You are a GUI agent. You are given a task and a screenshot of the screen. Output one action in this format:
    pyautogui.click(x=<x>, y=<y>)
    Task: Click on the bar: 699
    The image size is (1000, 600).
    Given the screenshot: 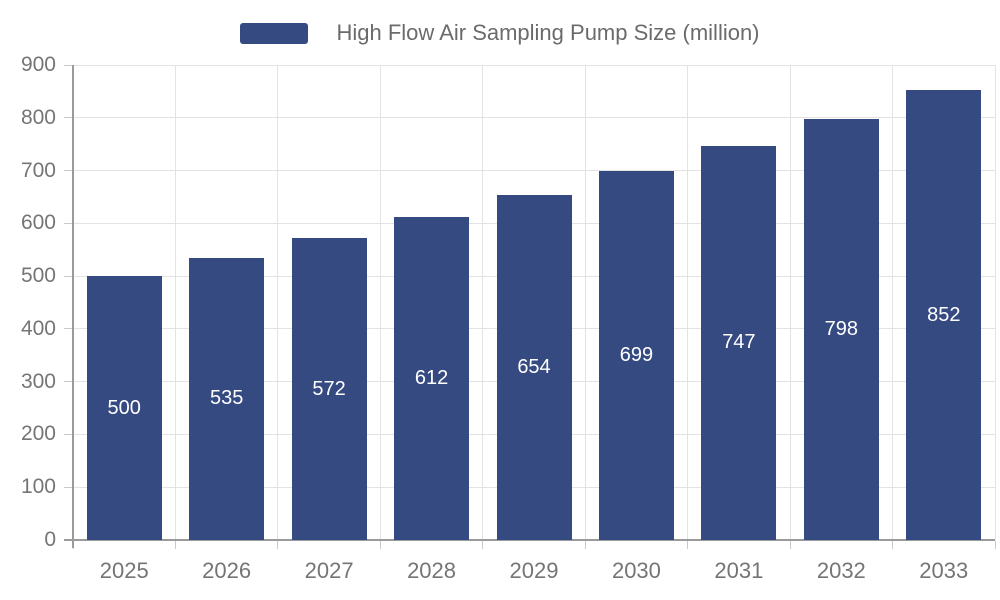 What is the action you would take?
    pyautogui.click(x=636, y=355)
    